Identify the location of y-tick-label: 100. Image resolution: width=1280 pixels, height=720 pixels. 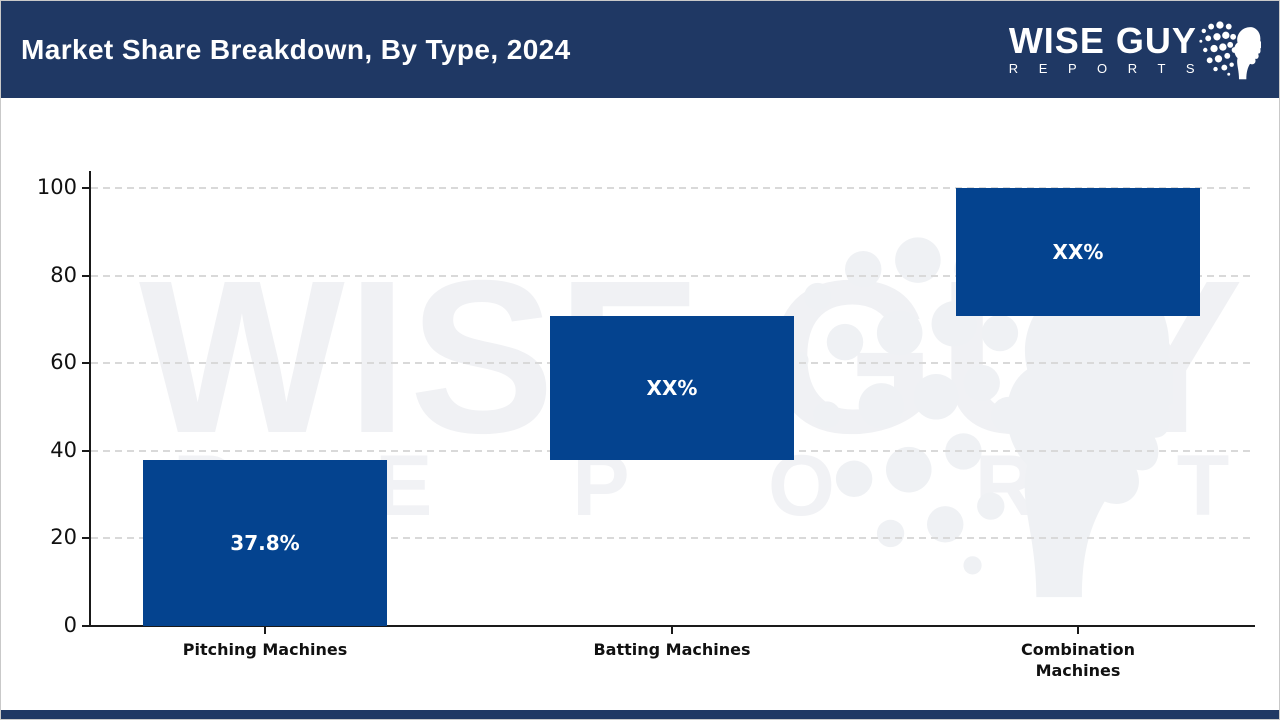
(56, 187).